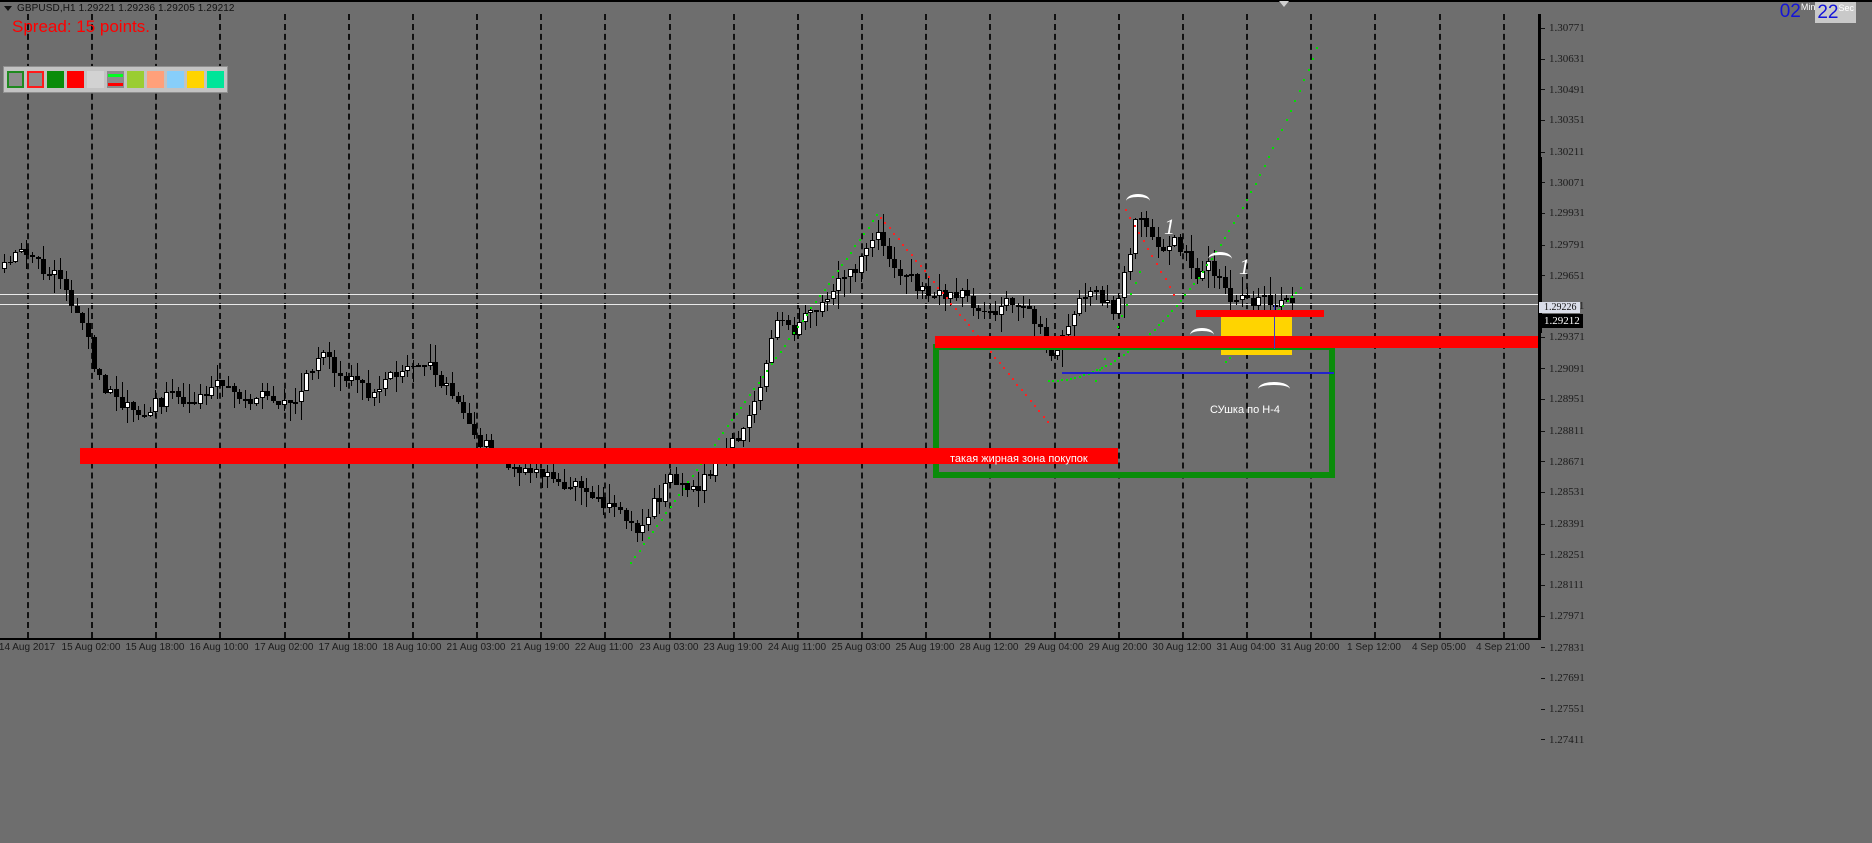  I want to click on dark-green-swatch, so click(55, 79).